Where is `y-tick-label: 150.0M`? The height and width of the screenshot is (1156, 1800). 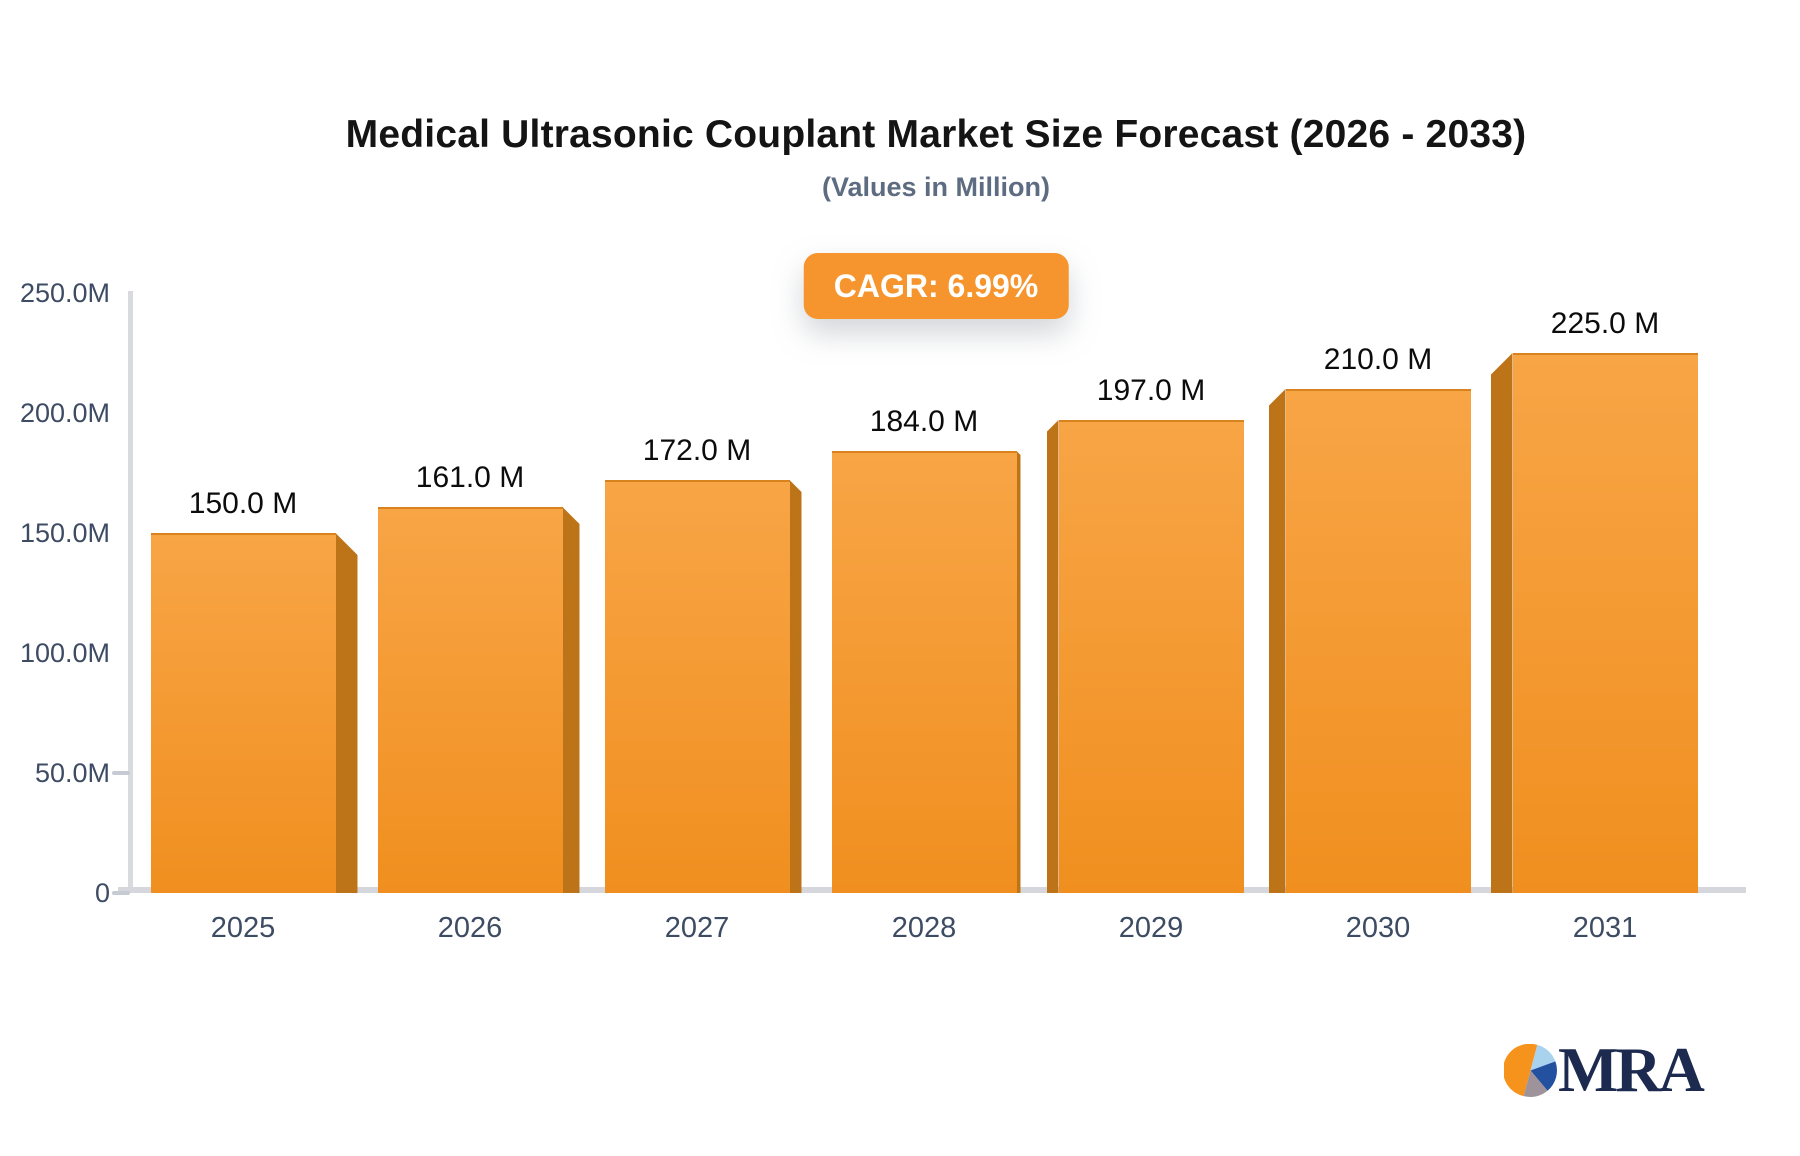 y-tick-label: 150.0M is located at coordinates (64, 533).